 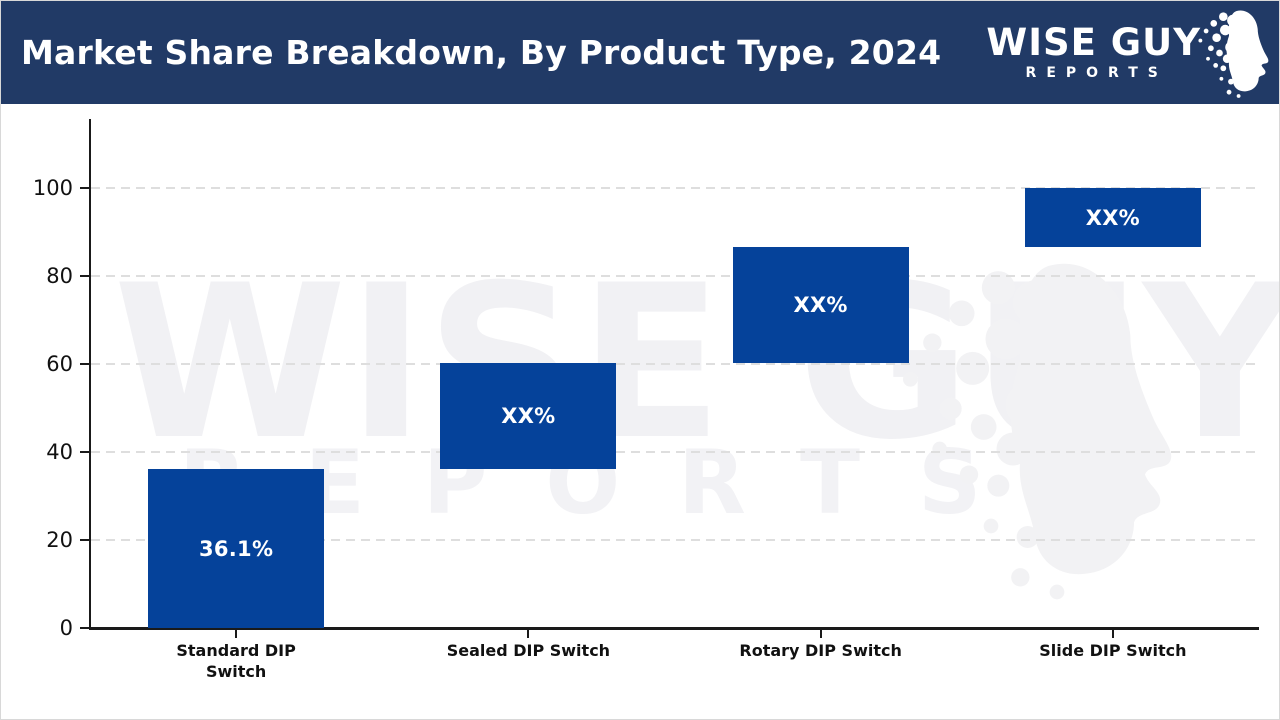 What do you see at coordinates (528, 634) in the screenshot?
I see `x-tick-mark-sealed-dip-switch` at bounding box center [528, 634].